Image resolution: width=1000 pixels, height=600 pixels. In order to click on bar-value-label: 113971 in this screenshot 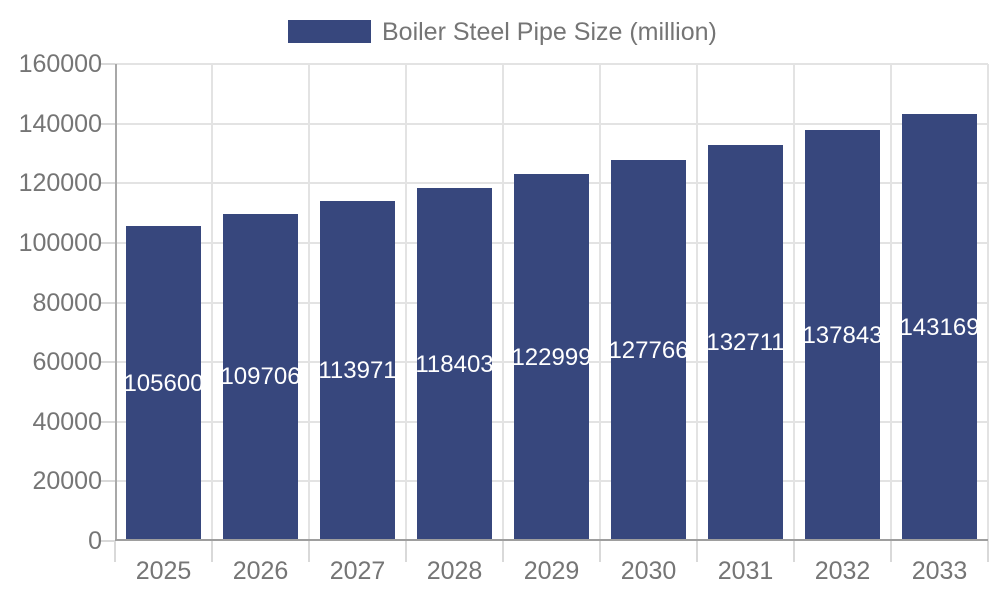, I will do `click(357, 371)`.